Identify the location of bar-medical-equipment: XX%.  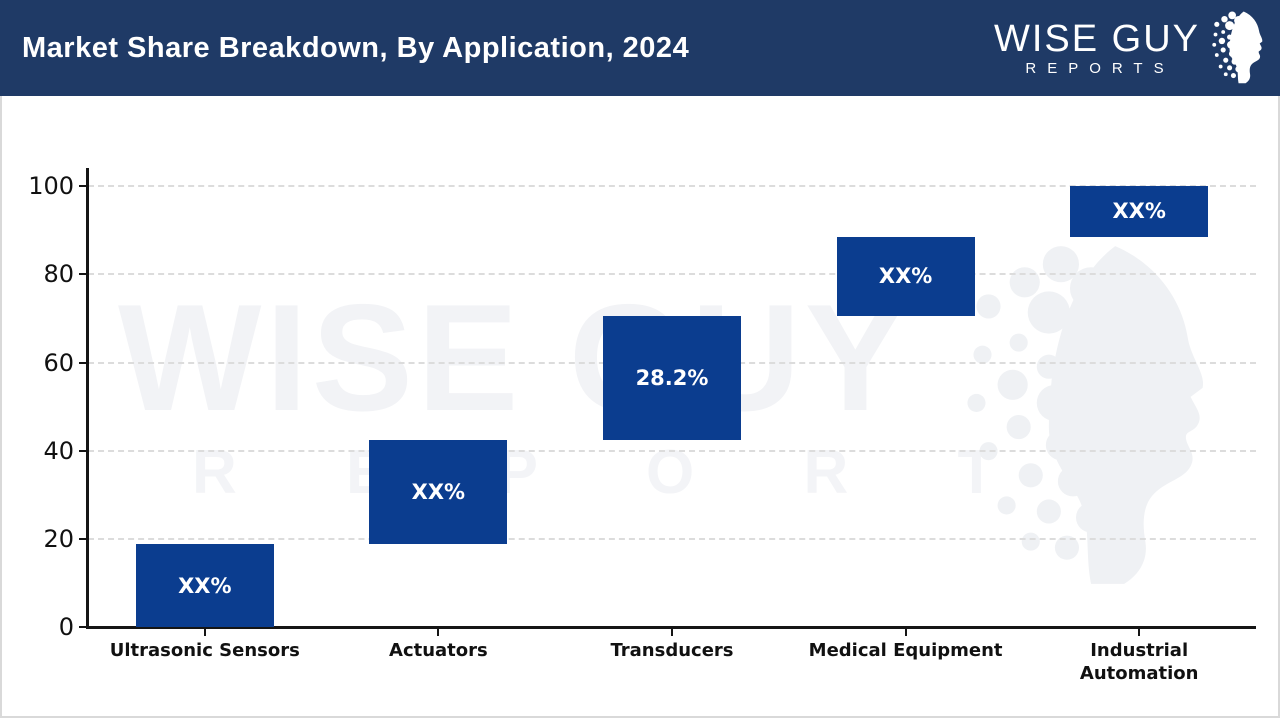
(905, 276).